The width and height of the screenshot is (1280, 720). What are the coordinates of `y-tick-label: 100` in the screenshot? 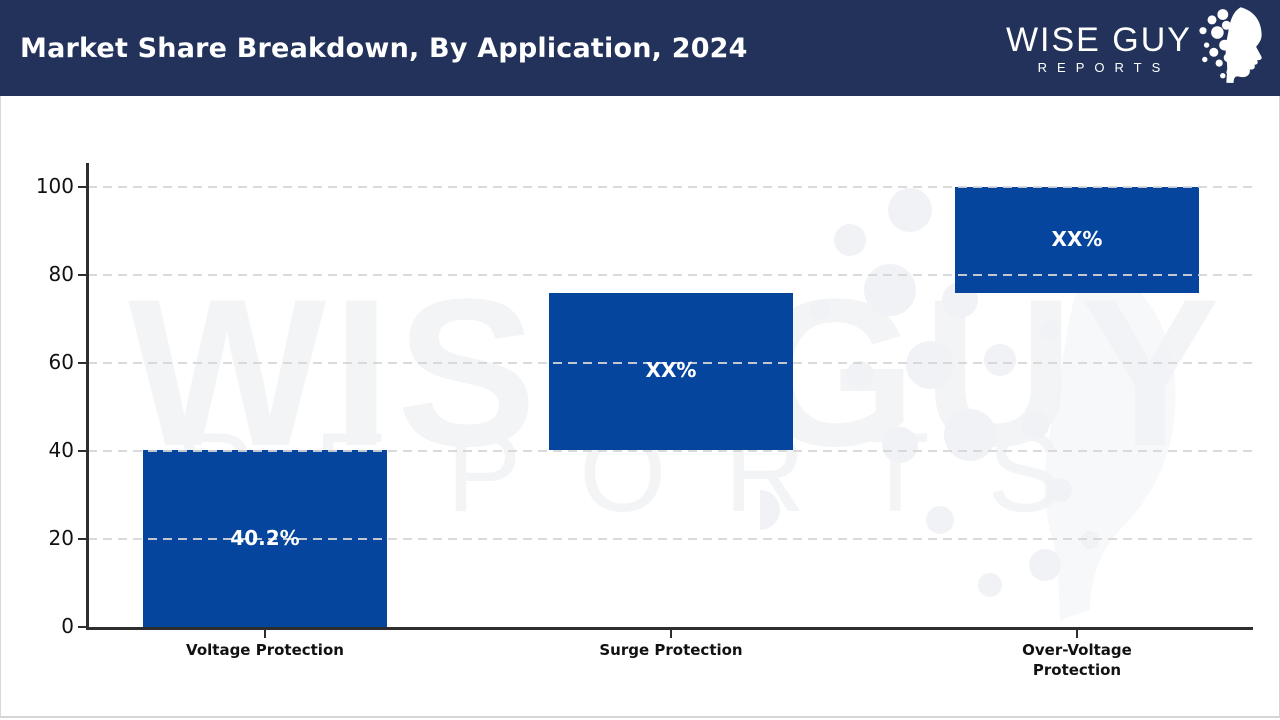 It's located at (54, 186).